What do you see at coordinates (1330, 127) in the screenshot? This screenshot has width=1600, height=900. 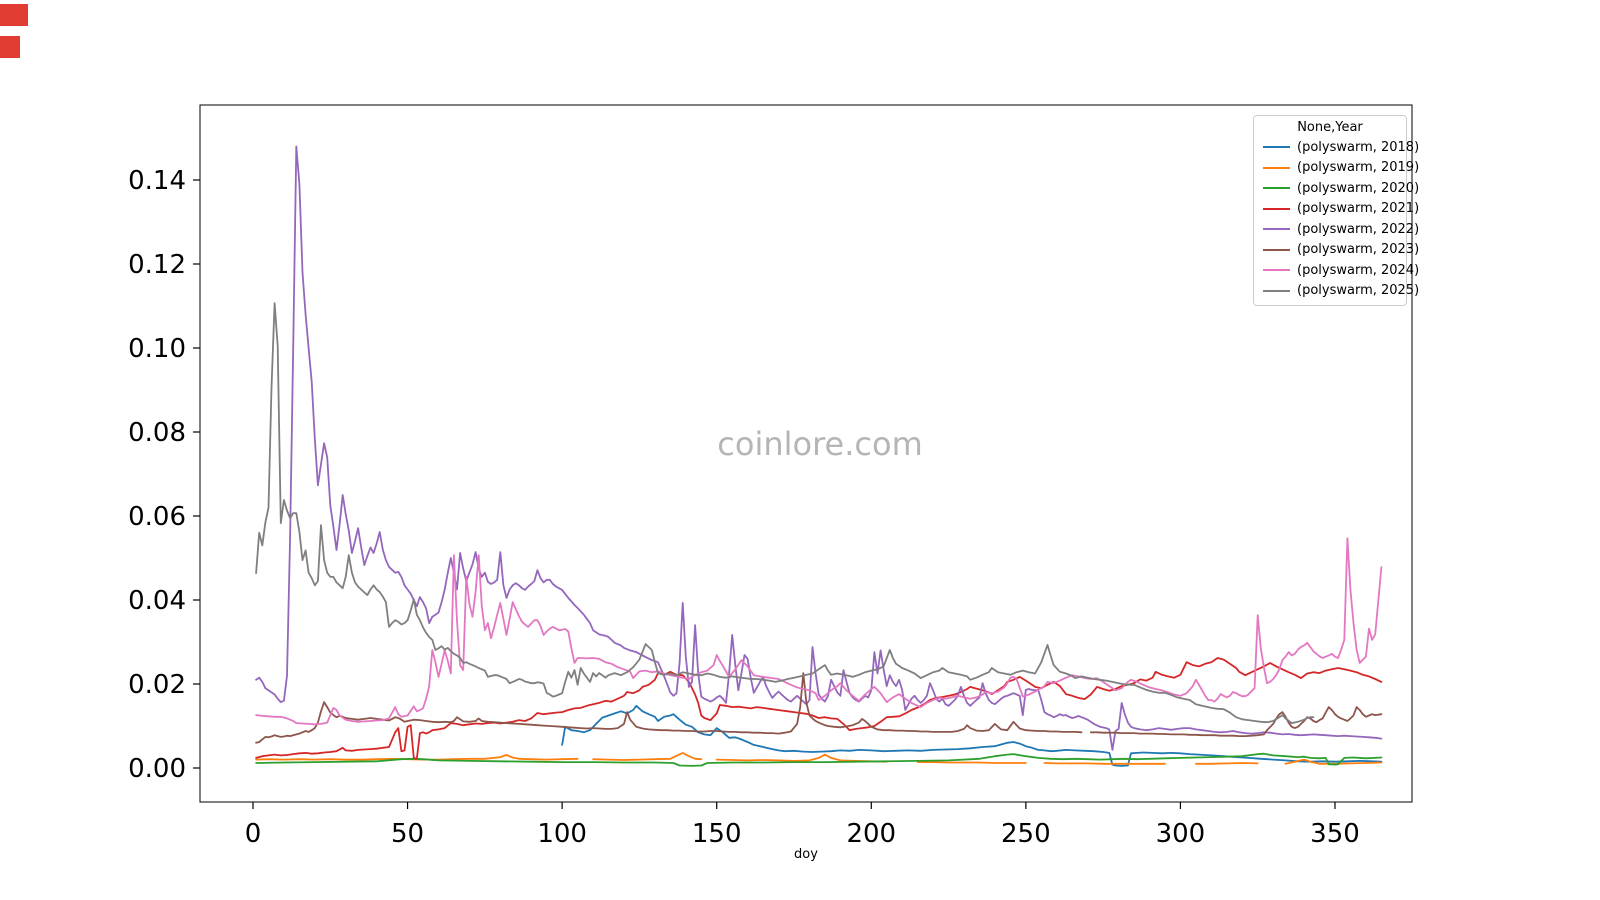 I see `legend-title: None,Year` at bounding box center [1330, 127].